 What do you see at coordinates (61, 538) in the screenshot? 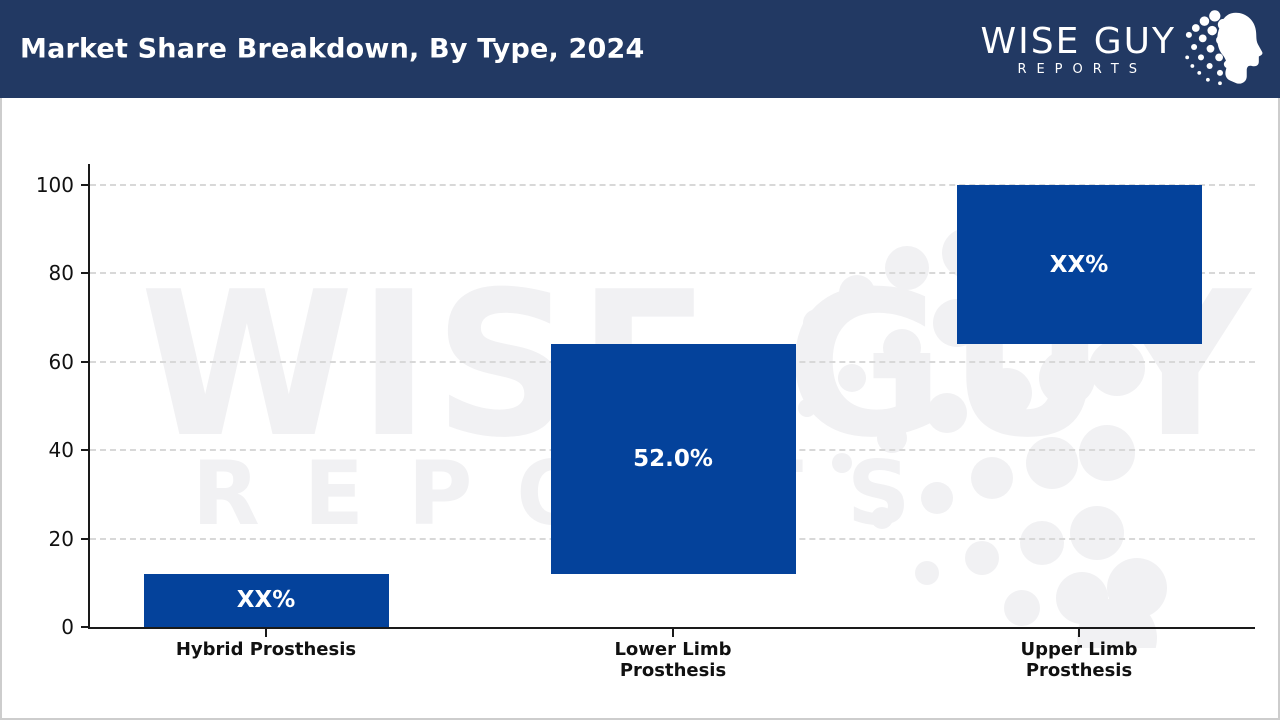
I see `y-axis-tick-label: 20` at bounding box center [61, 538].